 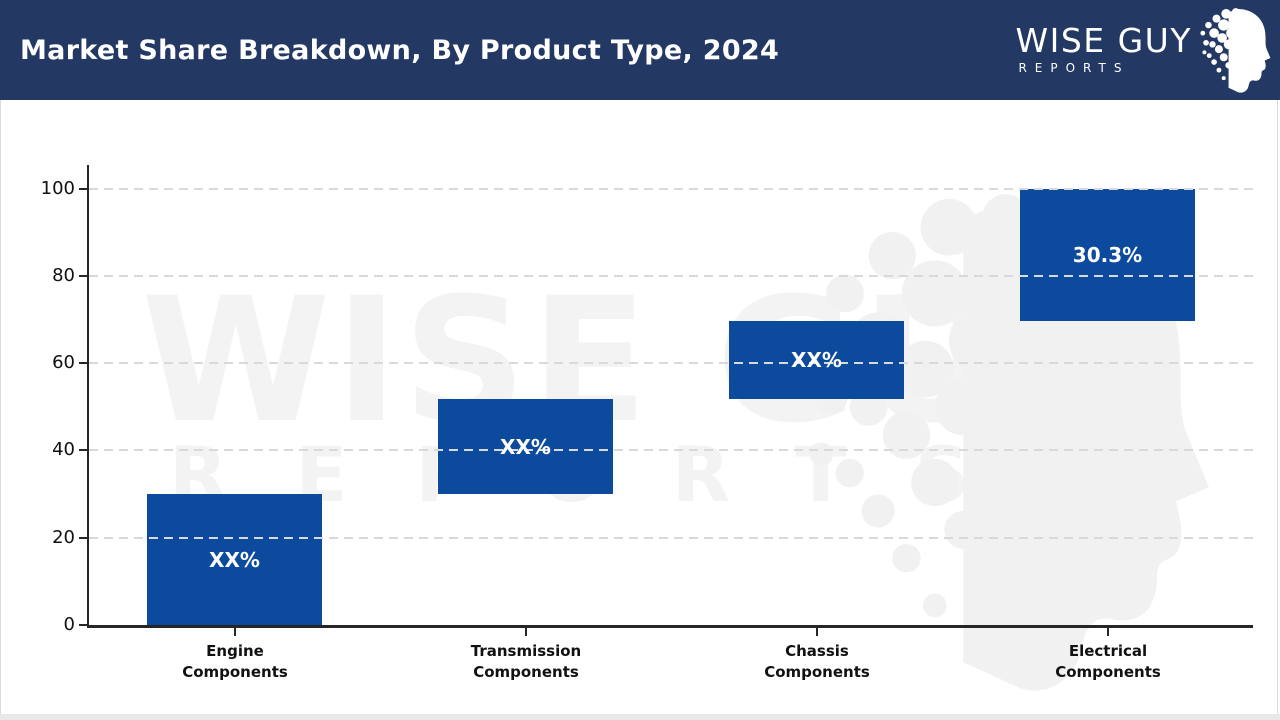 What do you see at coordinates (88, 396) in the screenshot?
I see `y-axis-spine` at bounding box center [88, 396].